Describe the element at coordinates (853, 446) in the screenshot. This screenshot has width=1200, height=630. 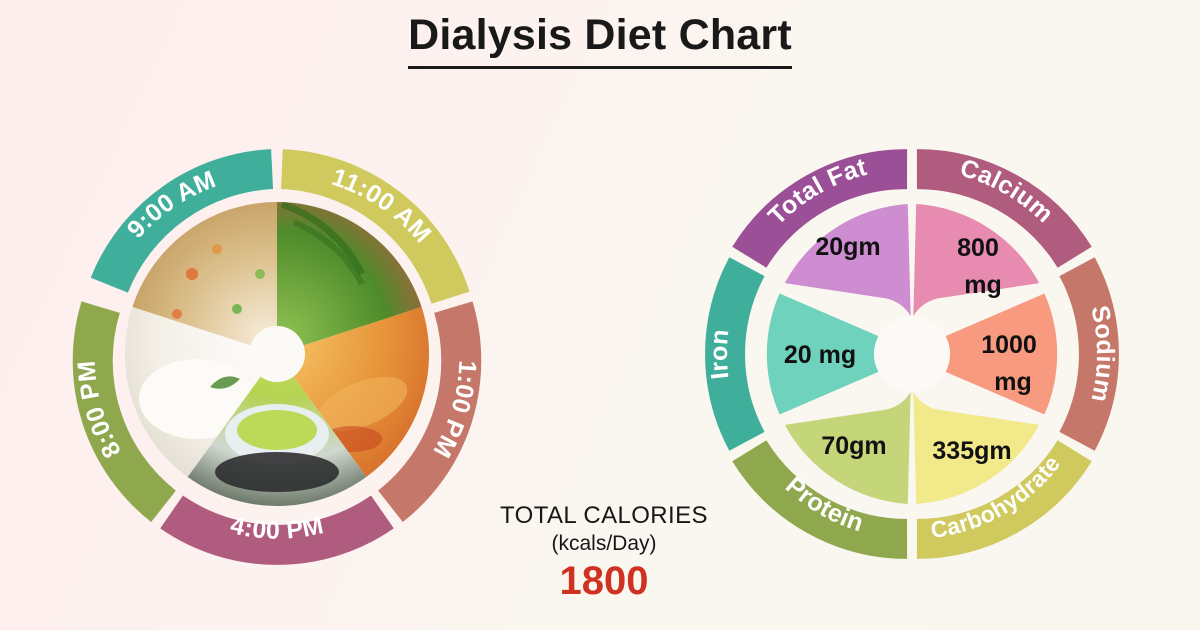
I see `nutrient-value-protein: 70gm` at that location.